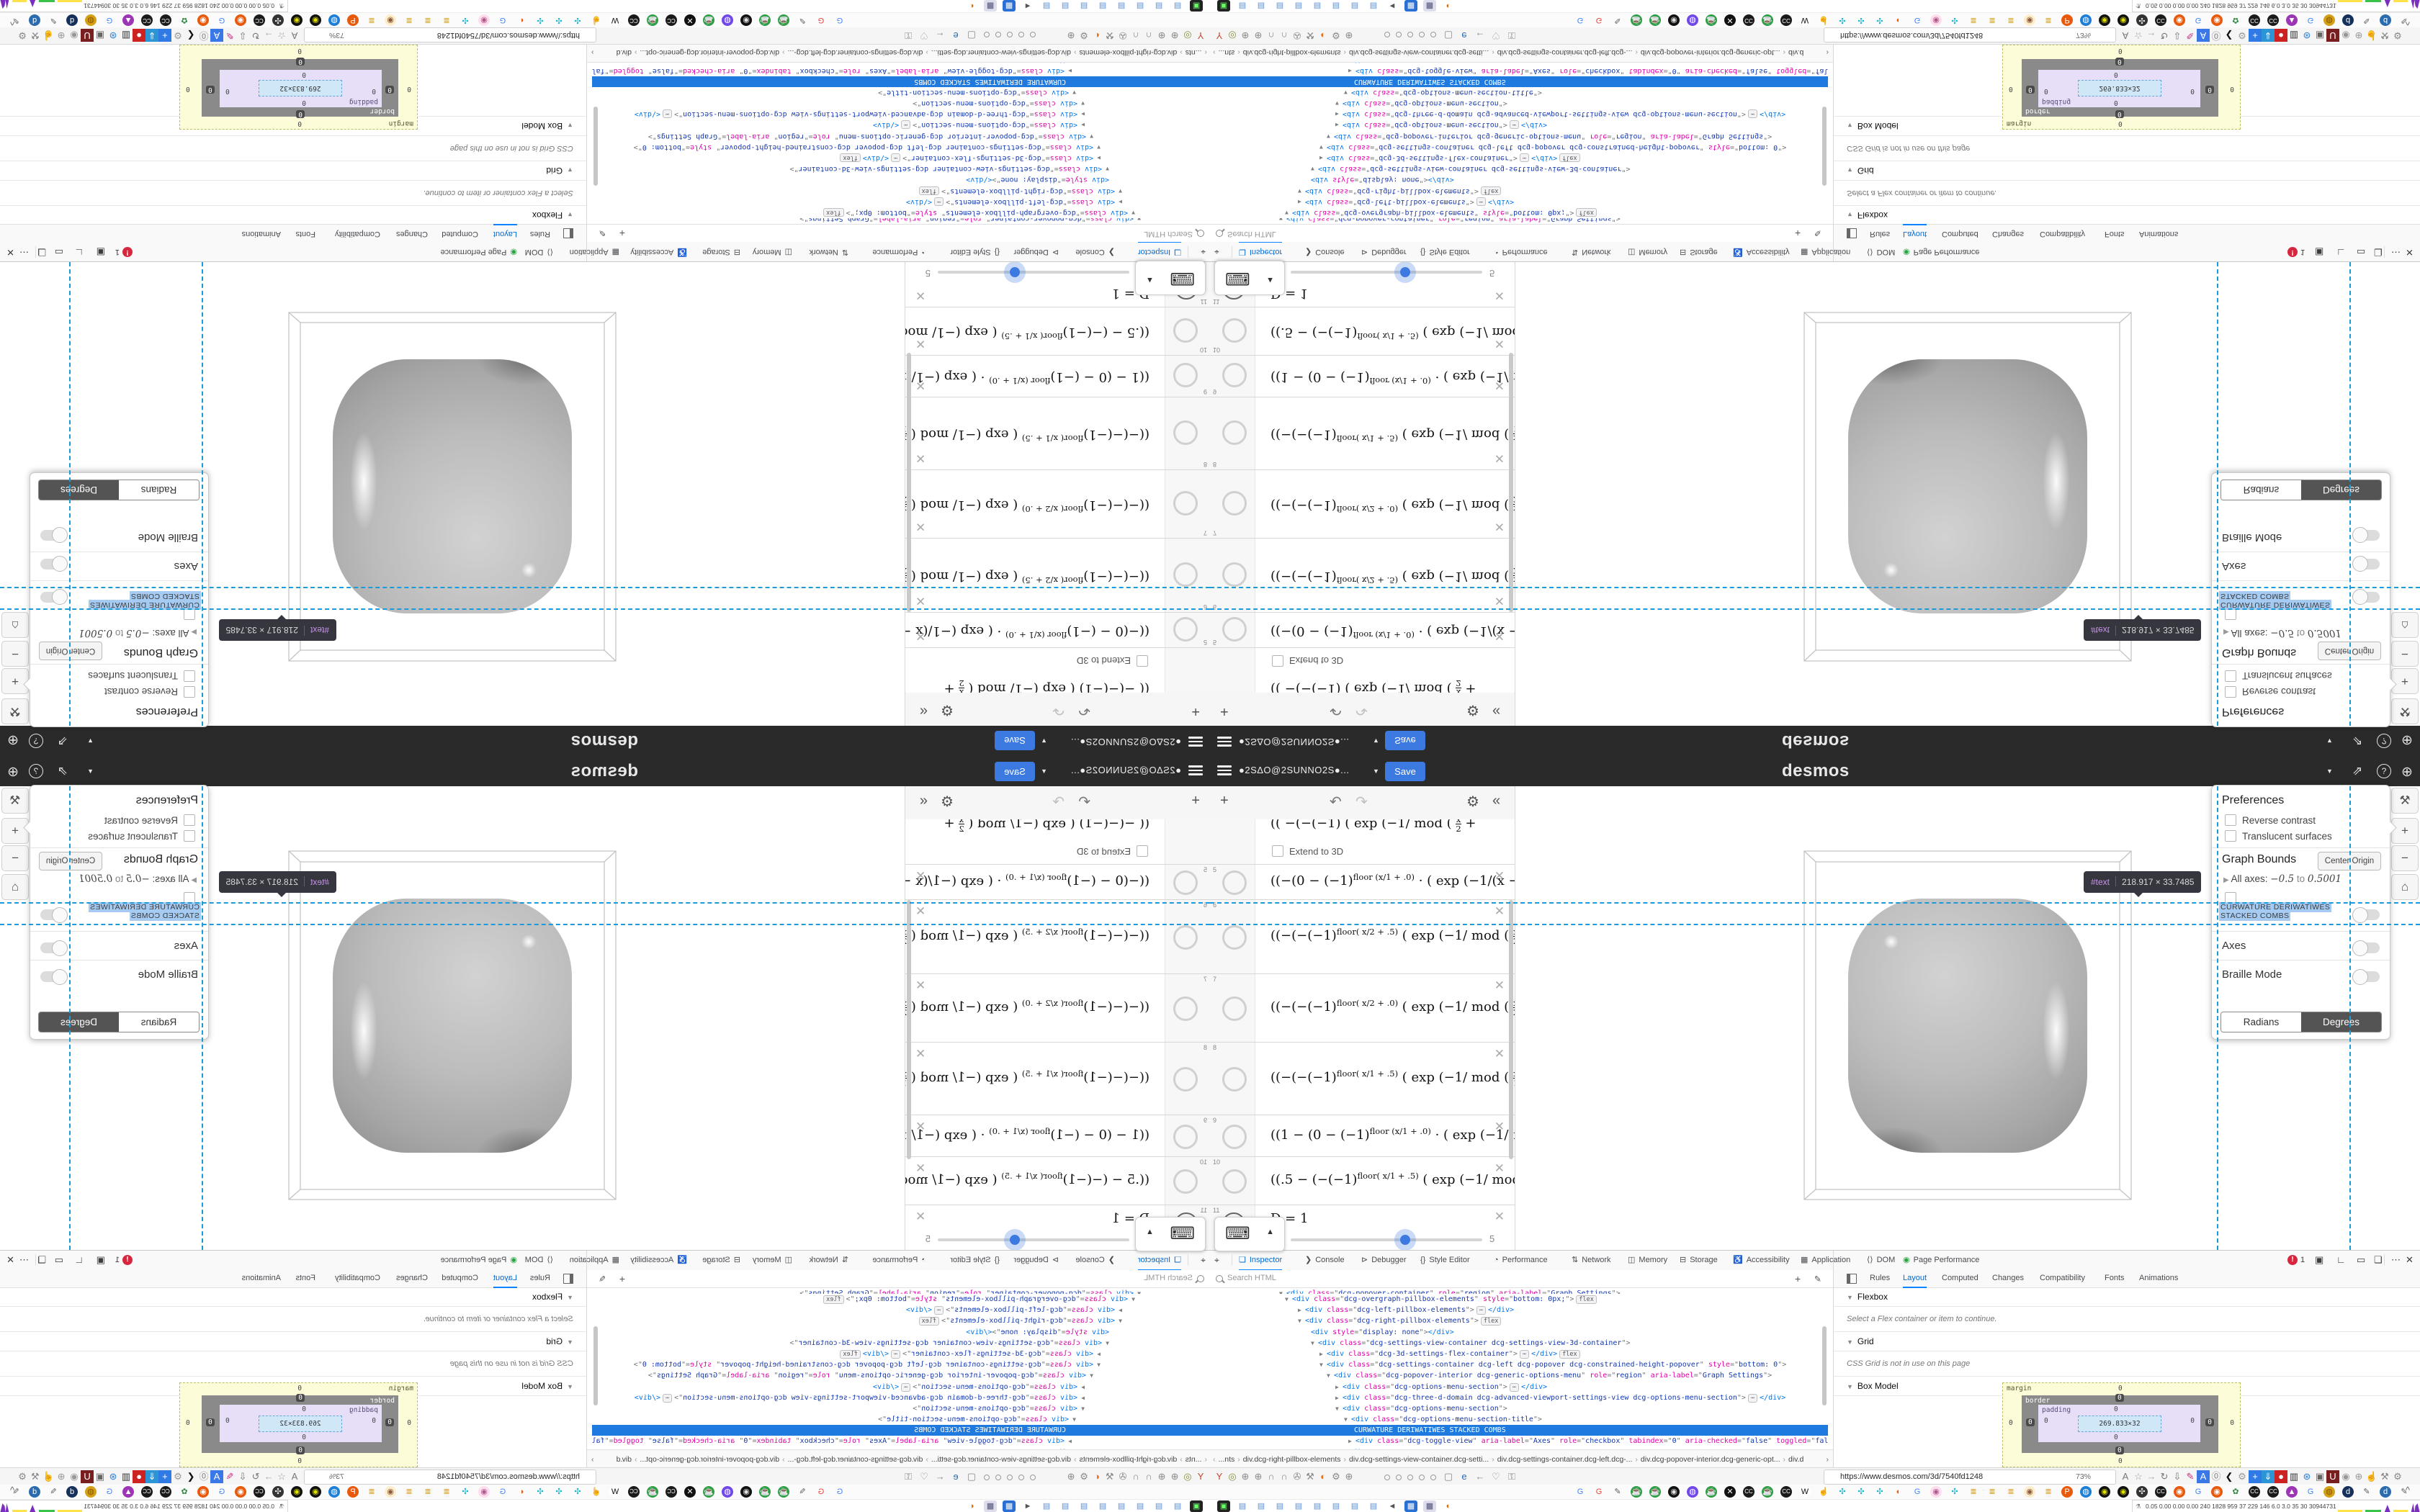  Describe the element at coordinates (1297, 35) in the screenshot. I see `toolbar-extension-icon: ✇` at that location.